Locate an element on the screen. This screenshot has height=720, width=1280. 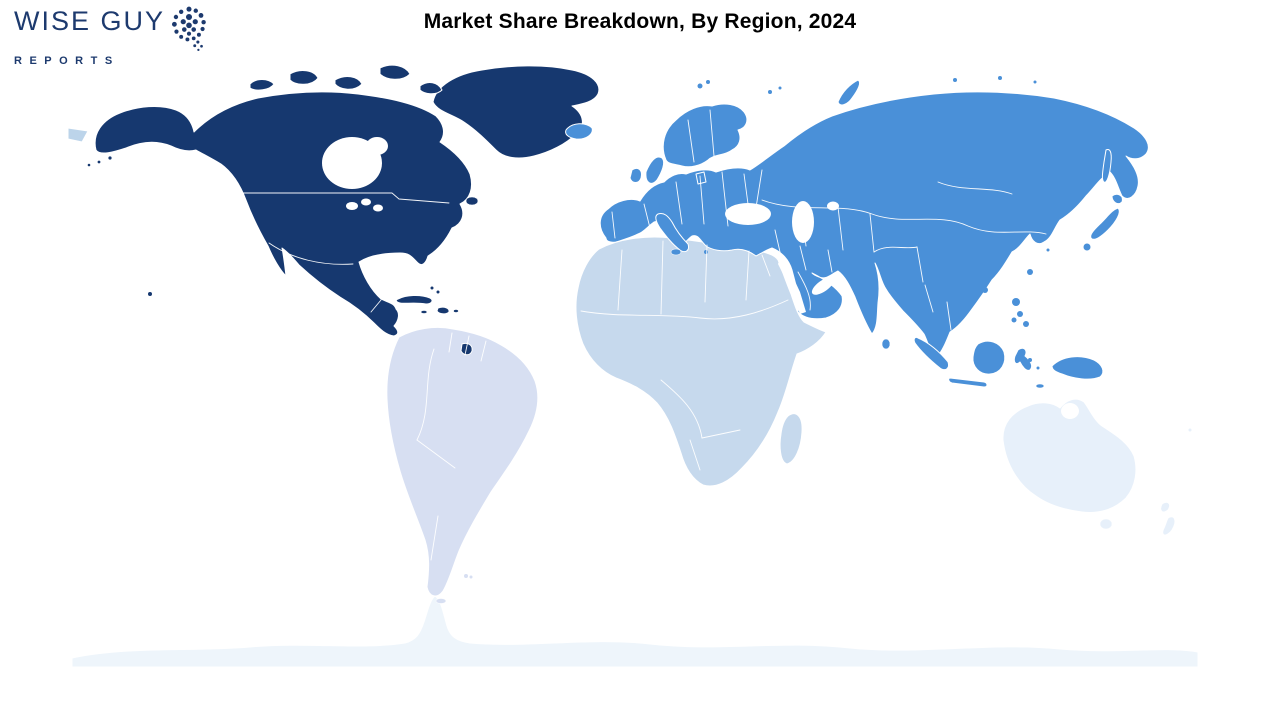
scandinavia is located at coordinates (705, 135).